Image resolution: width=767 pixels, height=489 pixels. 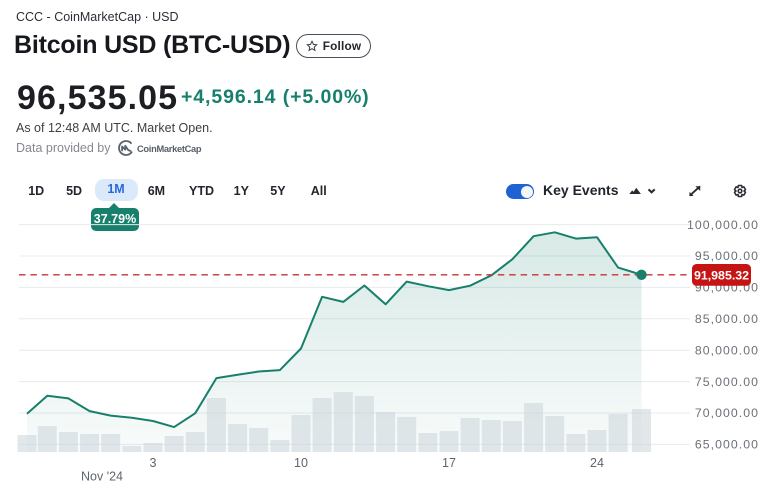 I want to click on svg-text: 17, so click(x=449, y=463).